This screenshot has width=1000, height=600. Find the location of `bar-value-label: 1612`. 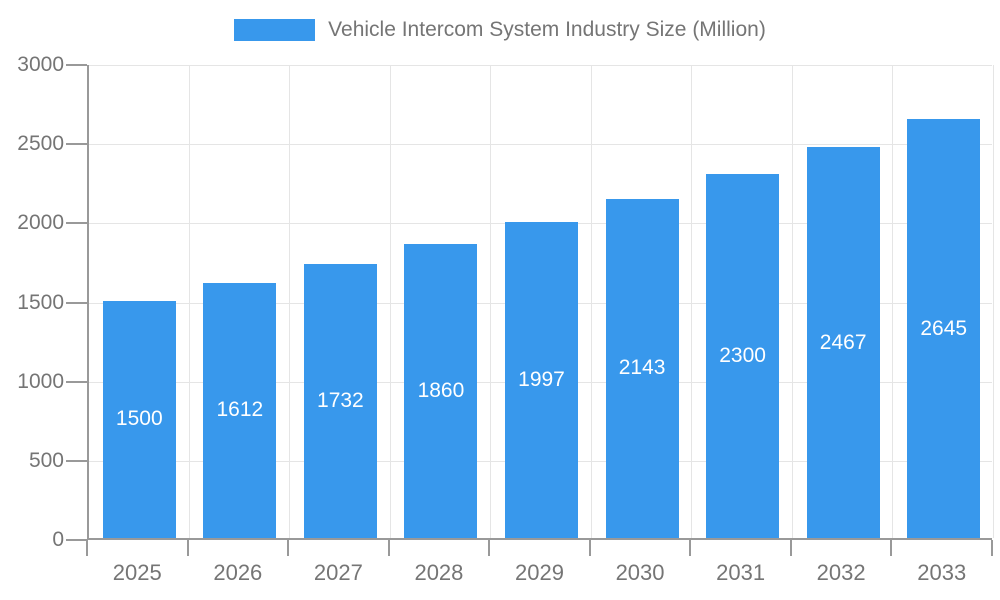

bar-value-label: 1612 is located at coordinates (240, 410).